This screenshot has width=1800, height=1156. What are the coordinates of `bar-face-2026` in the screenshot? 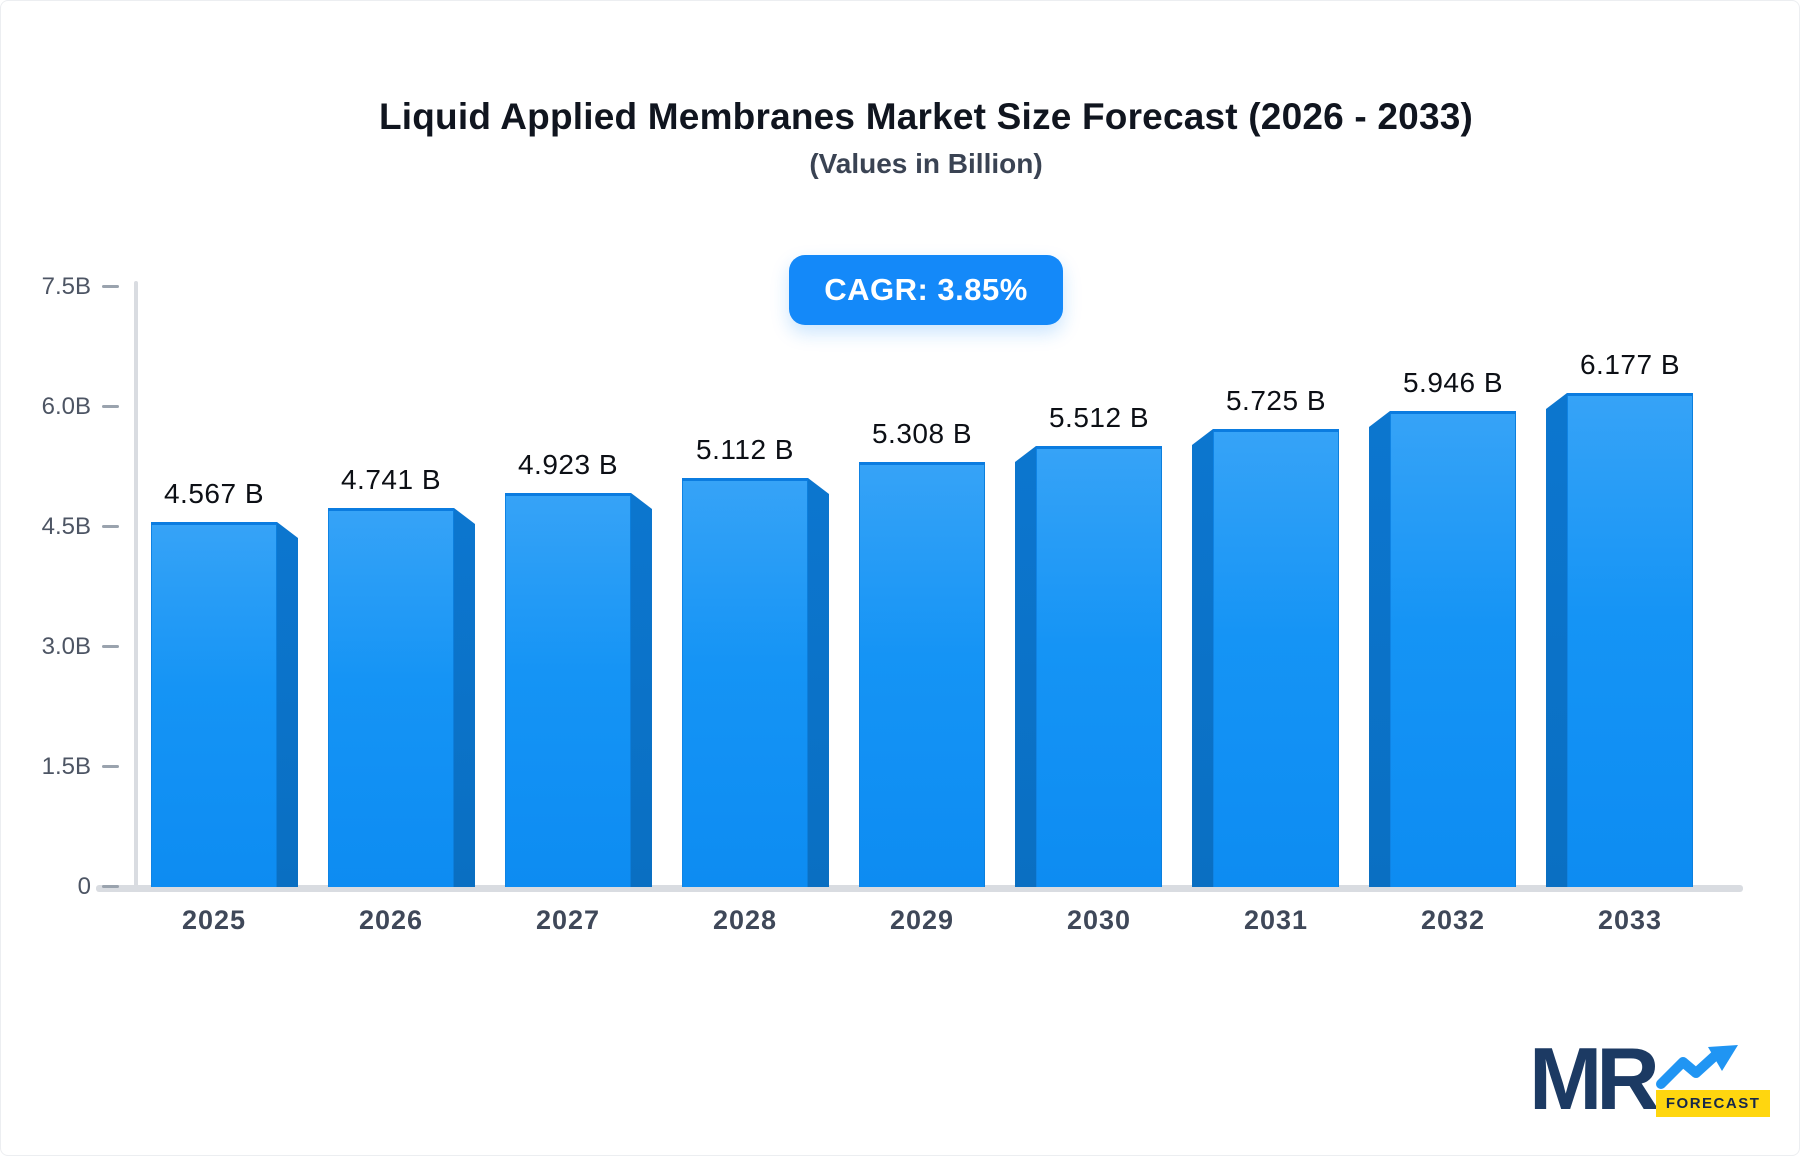 It's located at (391, 697).